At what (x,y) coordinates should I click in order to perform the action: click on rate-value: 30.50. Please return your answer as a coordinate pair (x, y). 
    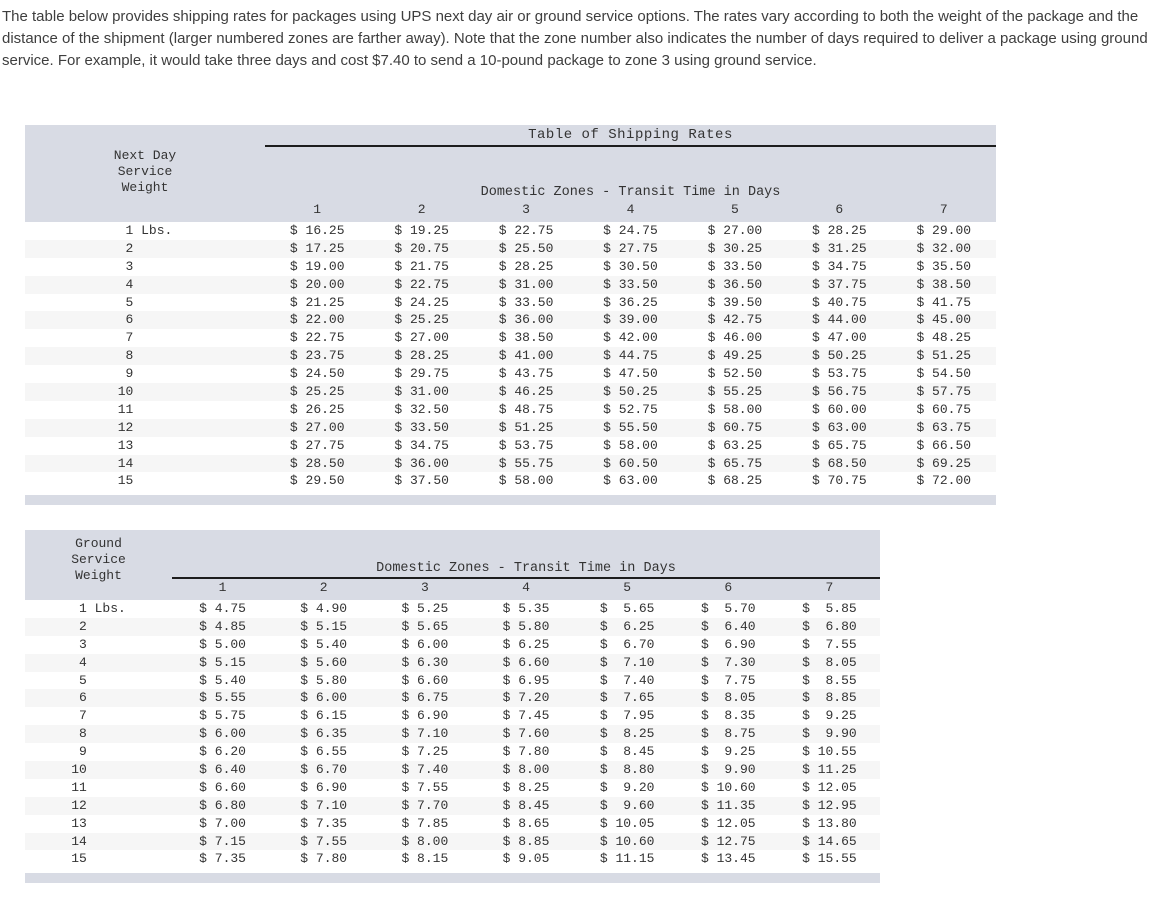
    Looking at the image, I should click on (638, 266).